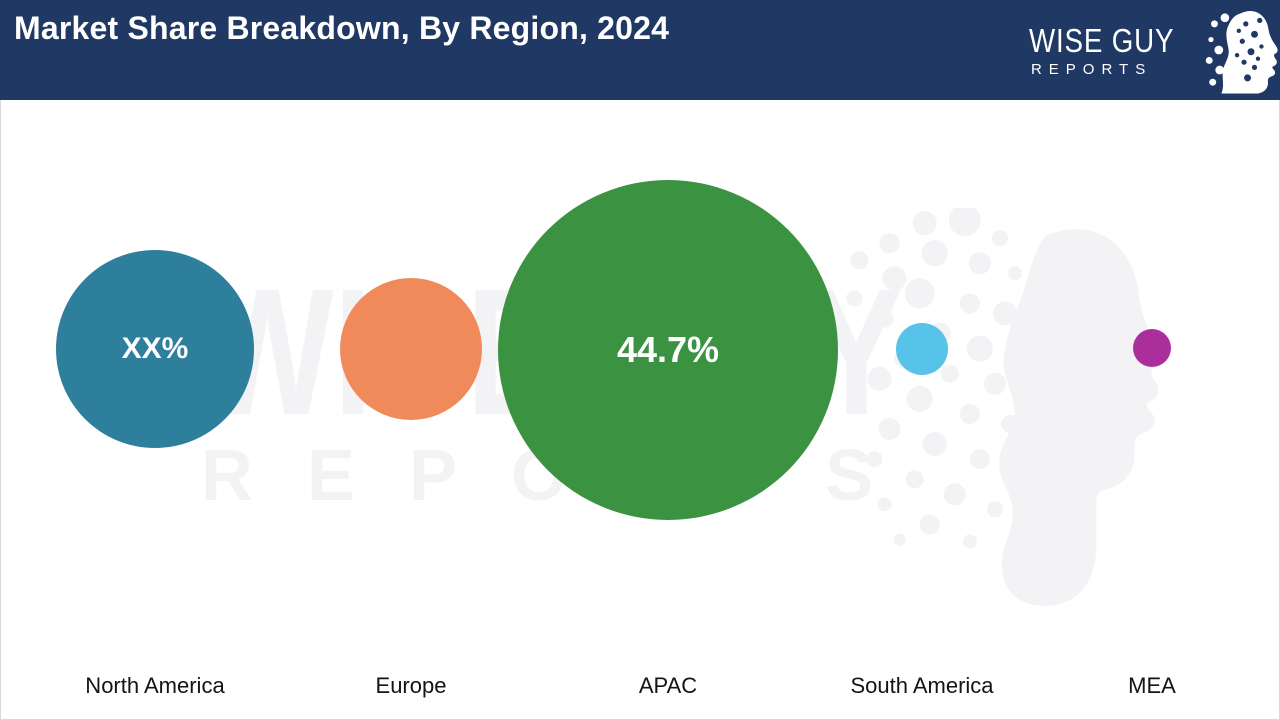 This screenshot has height=720, width=1280. I want to click on bubble-south-america, so click(922, 349).